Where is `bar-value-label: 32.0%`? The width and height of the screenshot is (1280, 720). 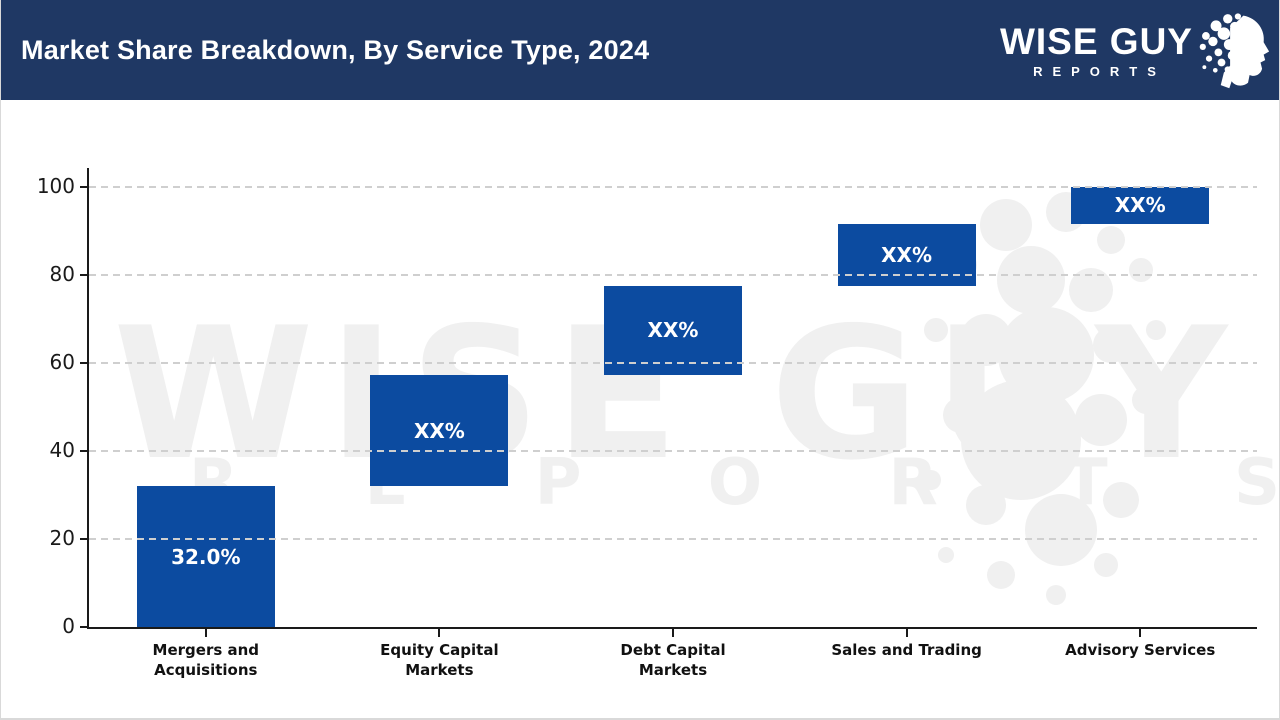 bar-value-label: 32.0% is located at coordinates (206, 556).